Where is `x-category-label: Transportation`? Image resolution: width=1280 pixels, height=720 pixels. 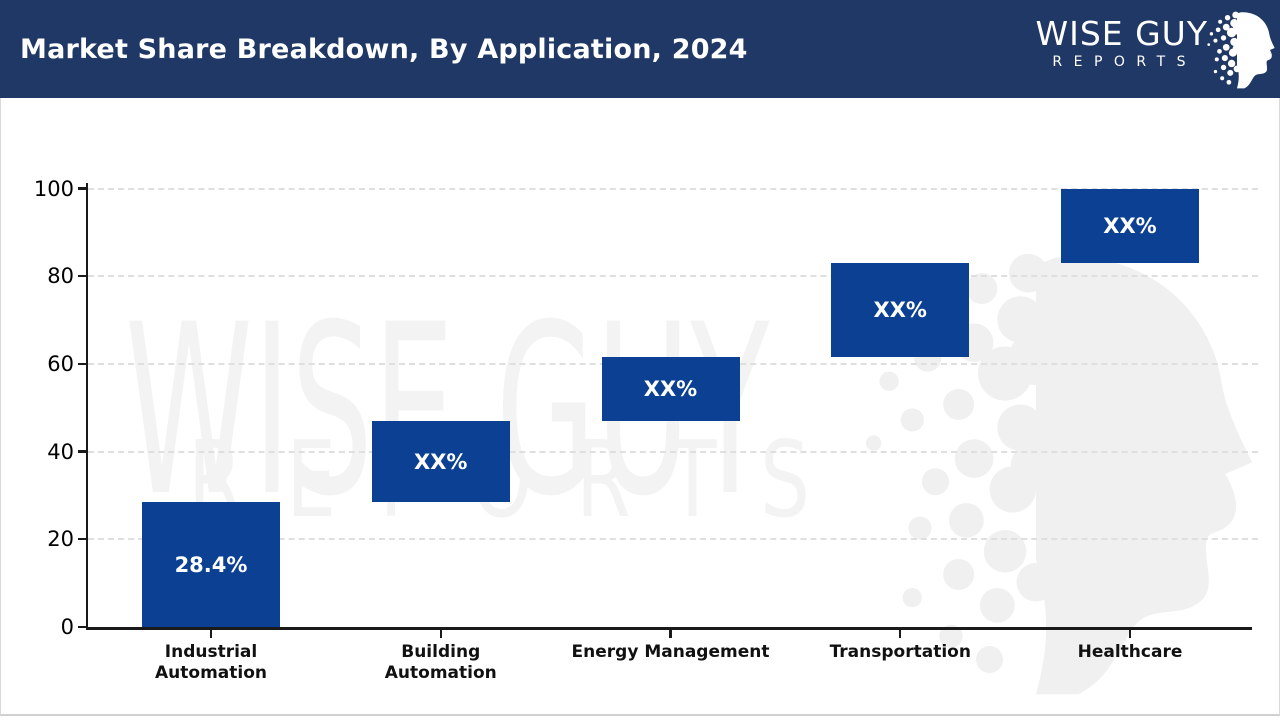
x-category-label: Transportation is located at coordinates (900, 652).